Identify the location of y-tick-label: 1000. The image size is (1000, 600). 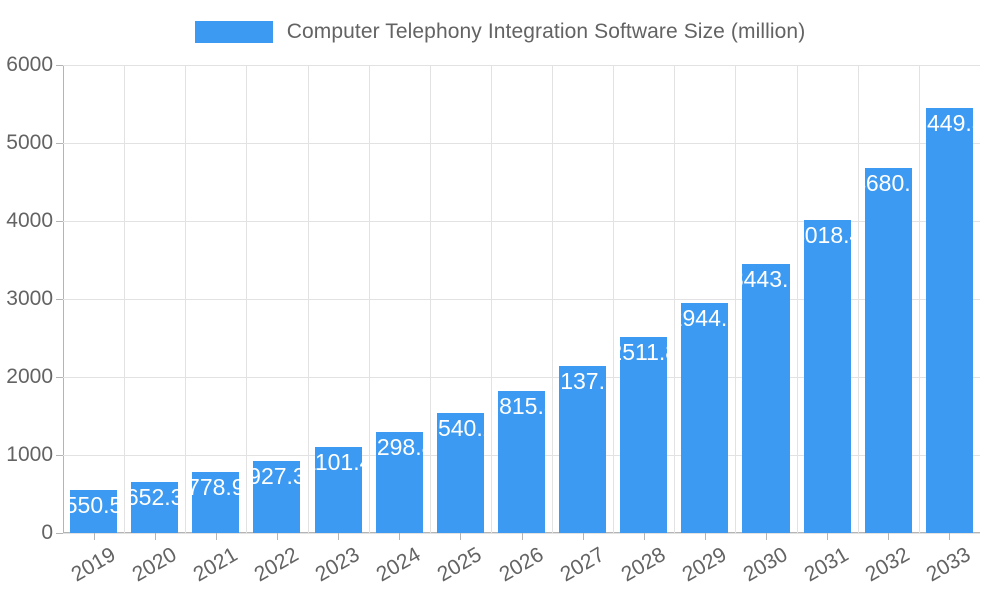
(29, 454).